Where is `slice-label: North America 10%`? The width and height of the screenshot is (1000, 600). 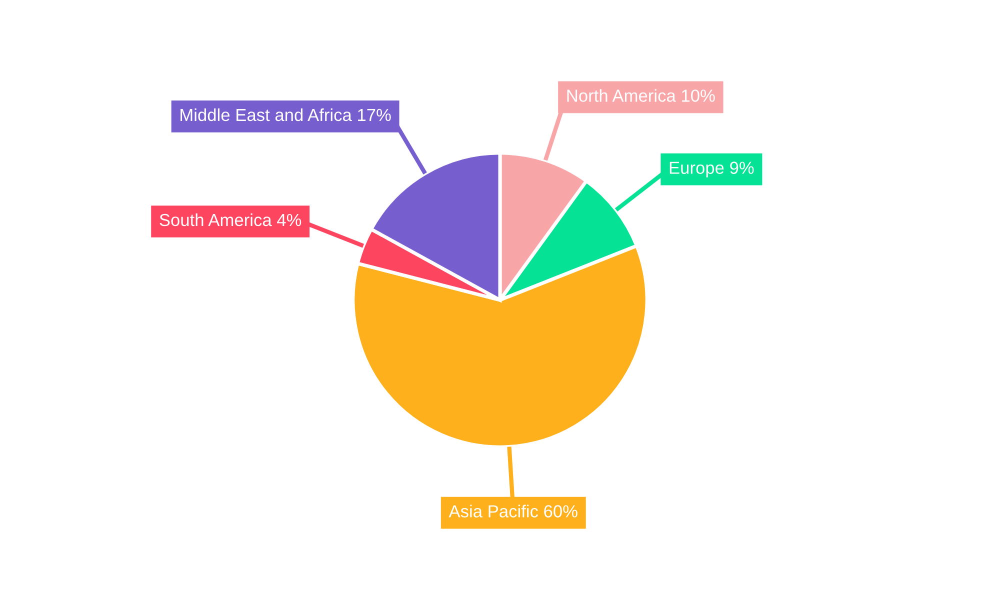 slice-label: North America 10% is located at coordinates (641, 95).